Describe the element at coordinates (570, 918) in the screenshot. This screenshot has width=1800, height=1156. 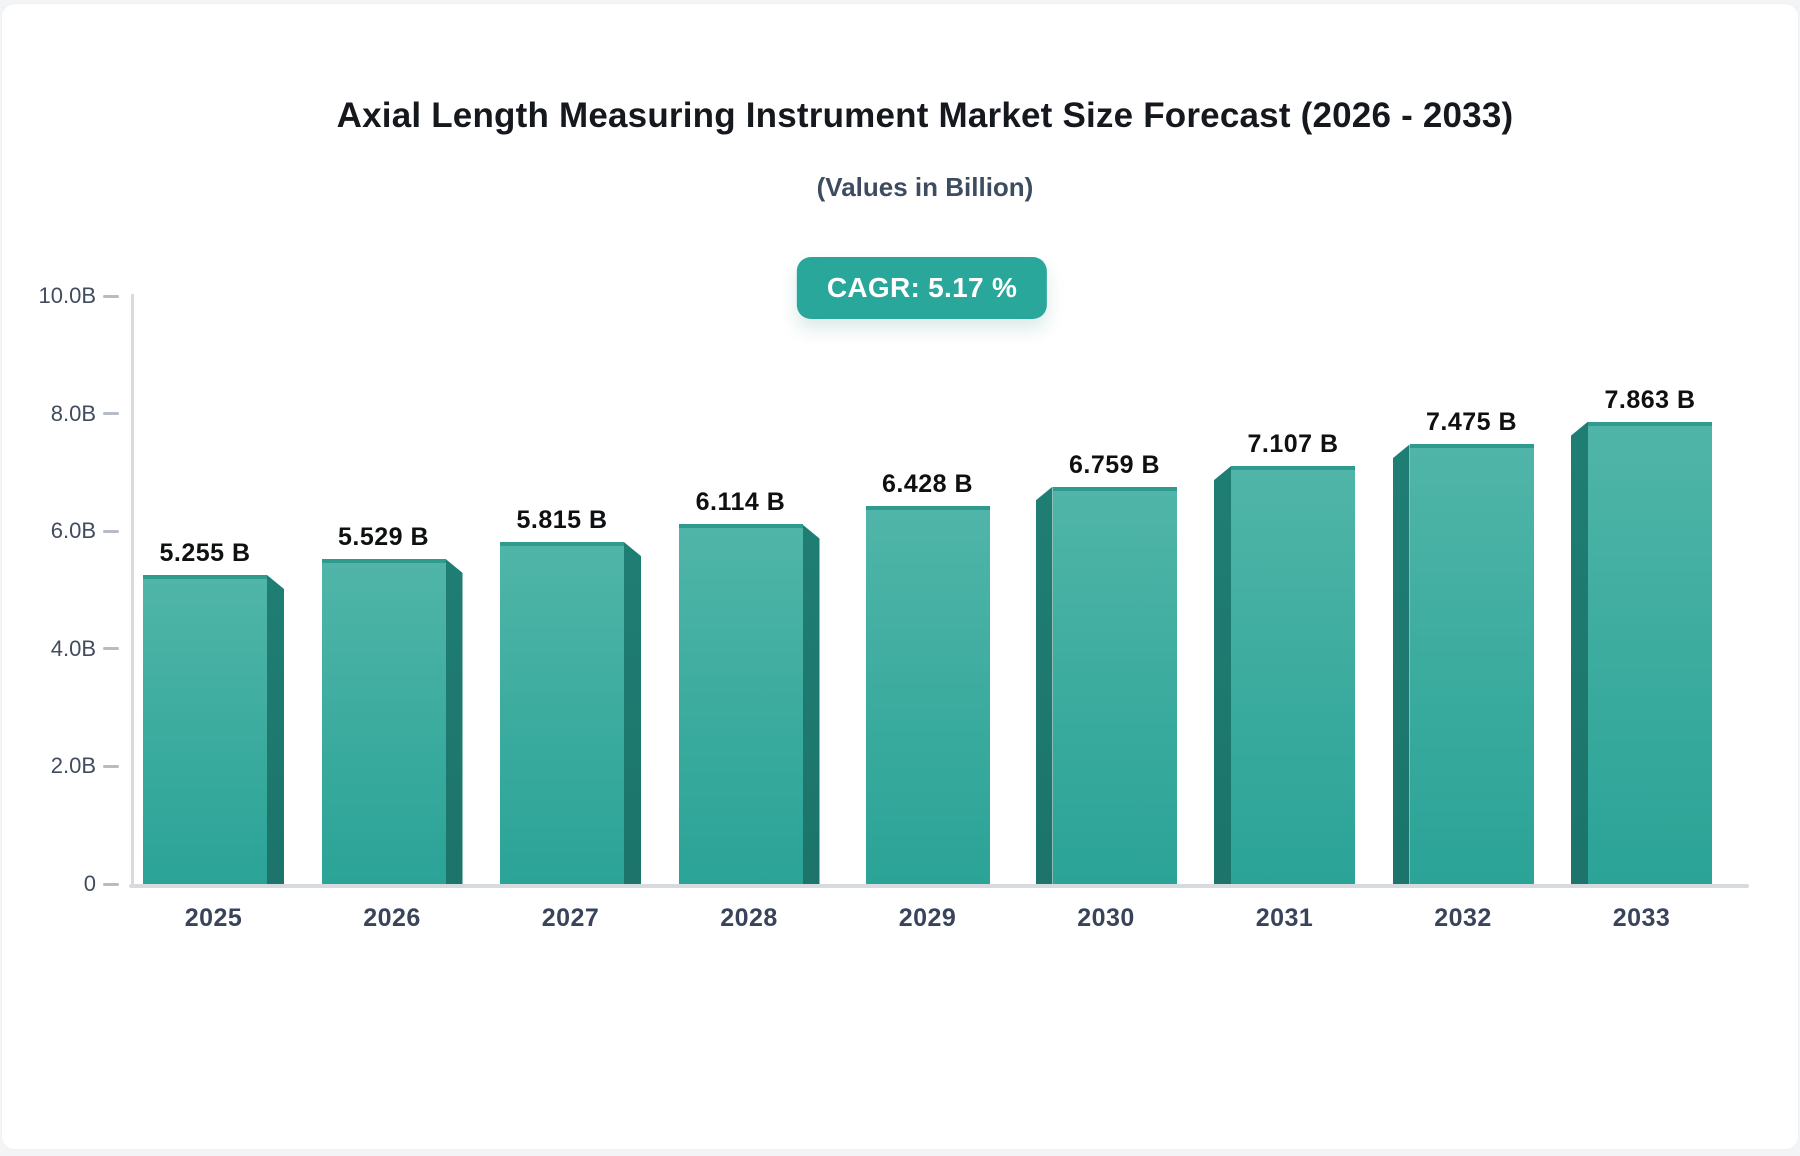
I see `x-category-label-2027: 2027` at that location.